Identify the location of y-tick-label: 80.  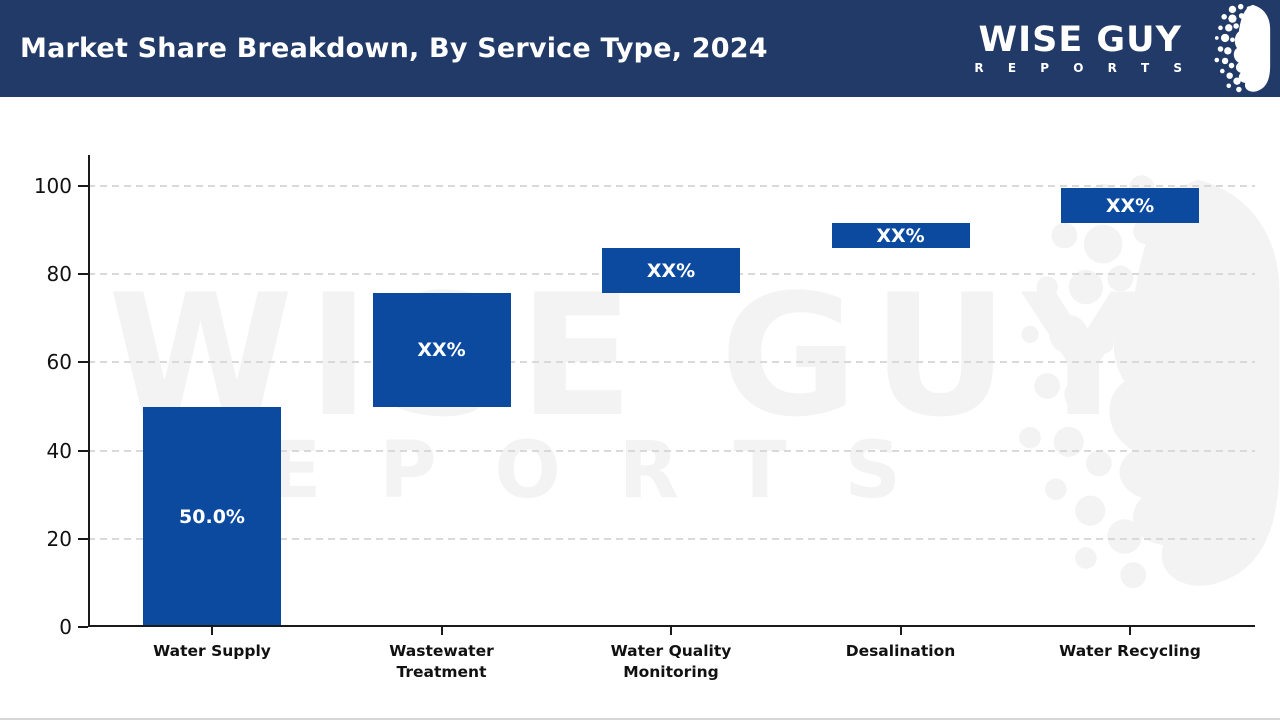
(59, 274).